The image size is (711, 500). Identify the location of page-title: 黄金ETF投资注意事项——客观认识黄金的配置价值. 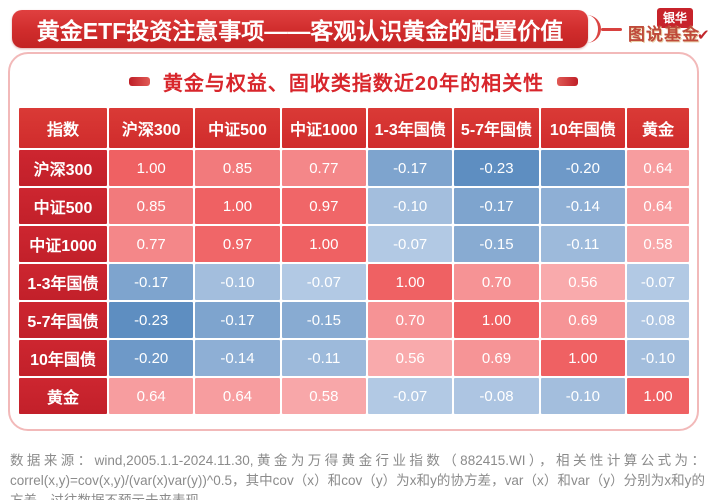
(300, 31).